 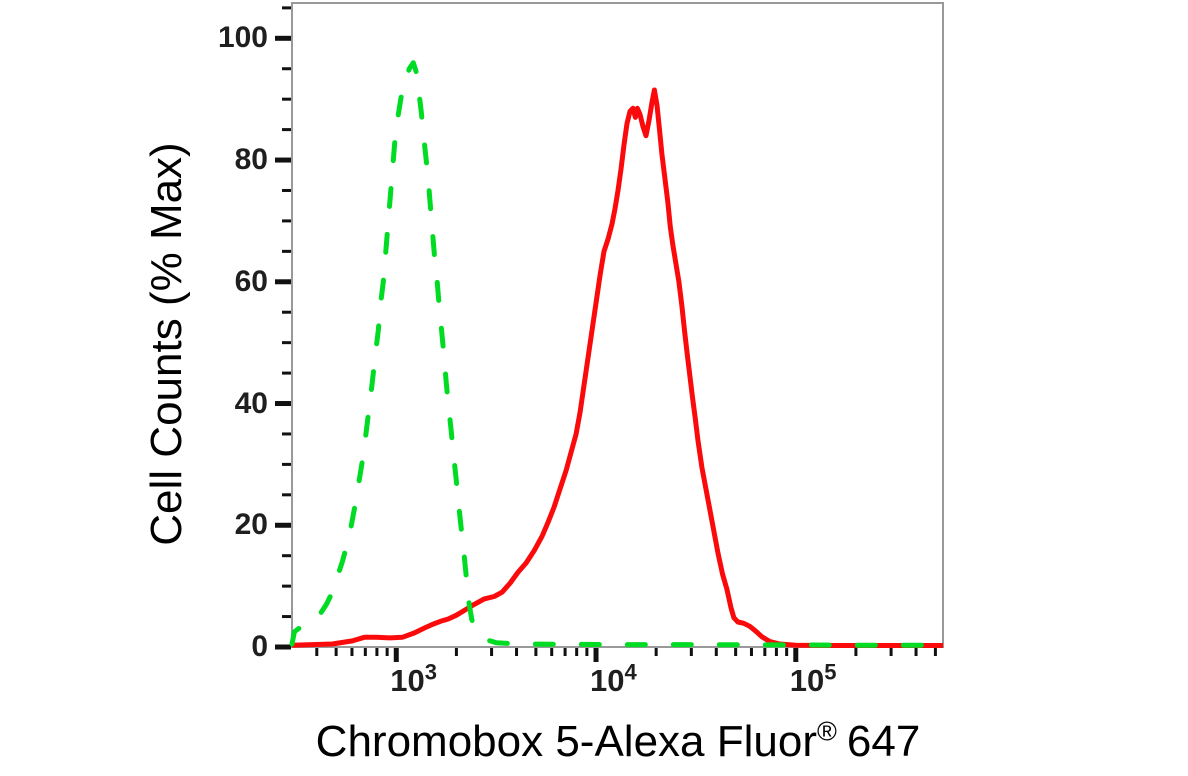 What do you see at coordinates (827, 731) in the screenshot?
I see `registered-trademark-symbol: ®` at bounding box center [827, 731].